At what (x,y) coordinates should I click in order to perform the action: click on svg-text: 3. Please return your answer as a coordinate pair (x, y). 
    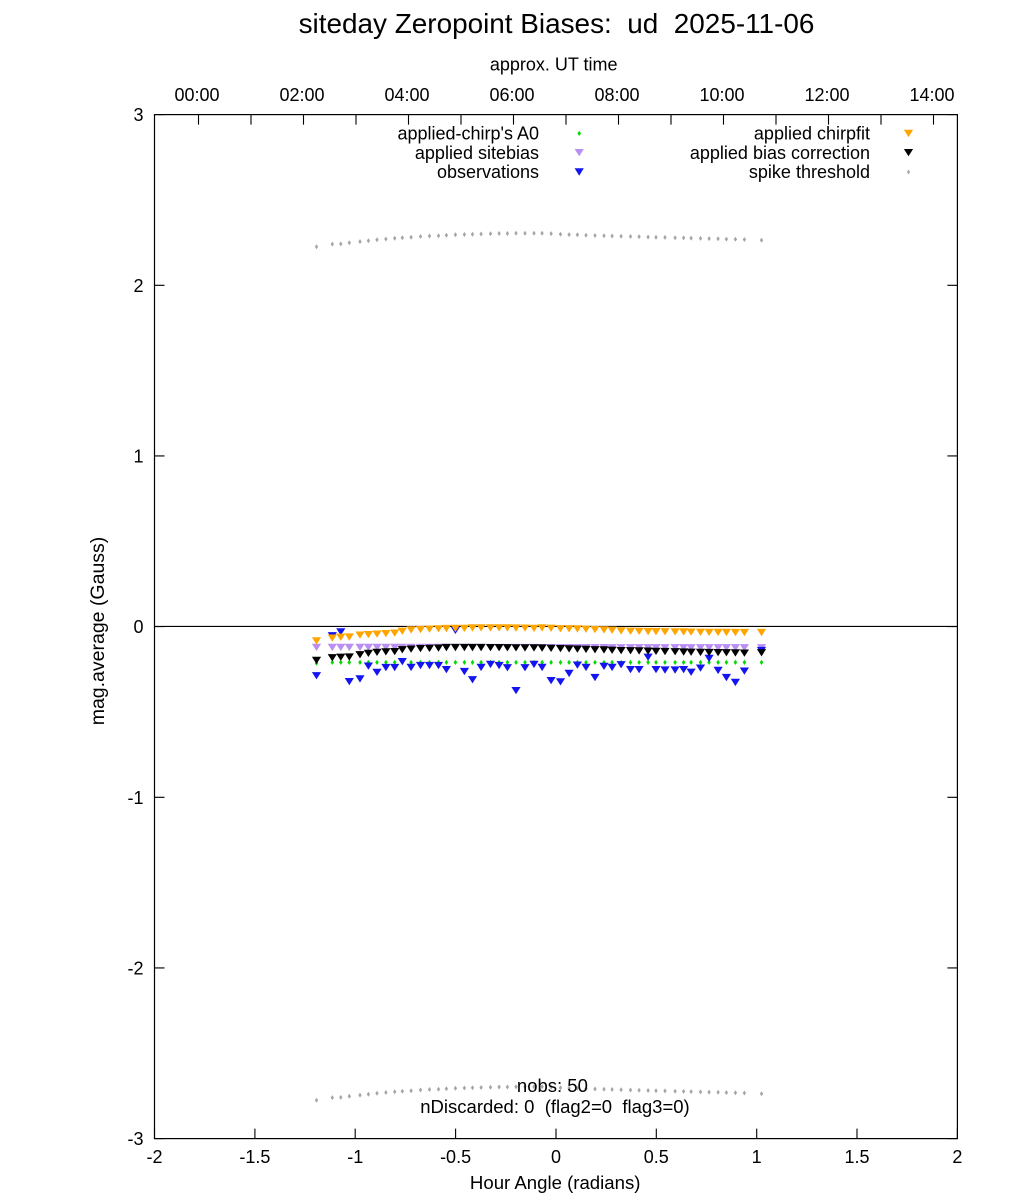
    Looking at the image, I should click on (138, 115).